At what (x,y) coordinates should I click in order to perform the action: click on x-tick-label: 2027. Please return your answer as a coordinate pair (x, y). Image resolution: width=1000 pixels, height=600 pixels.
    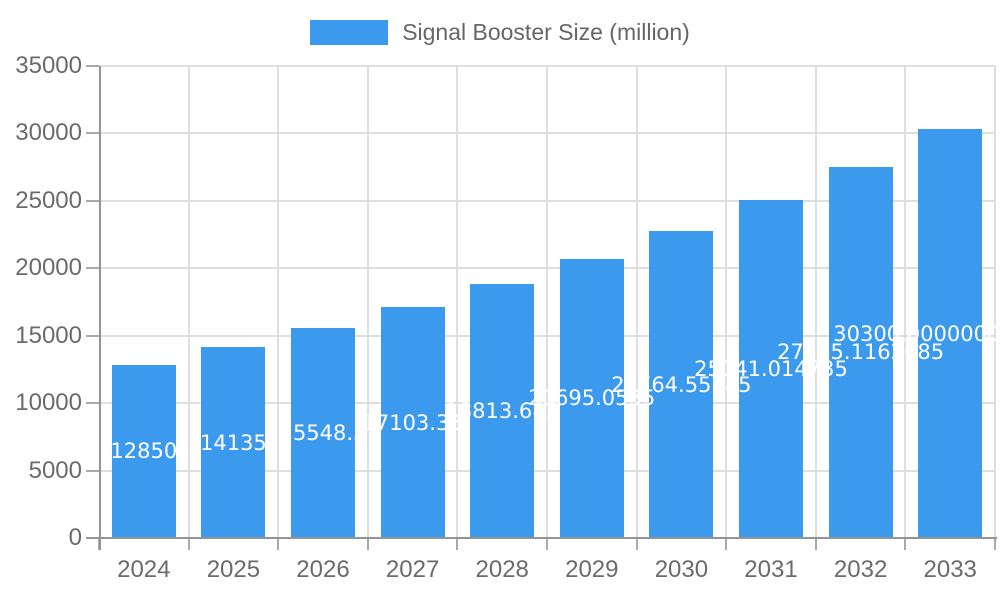
    Looking at the image, I should click on (412, 569).